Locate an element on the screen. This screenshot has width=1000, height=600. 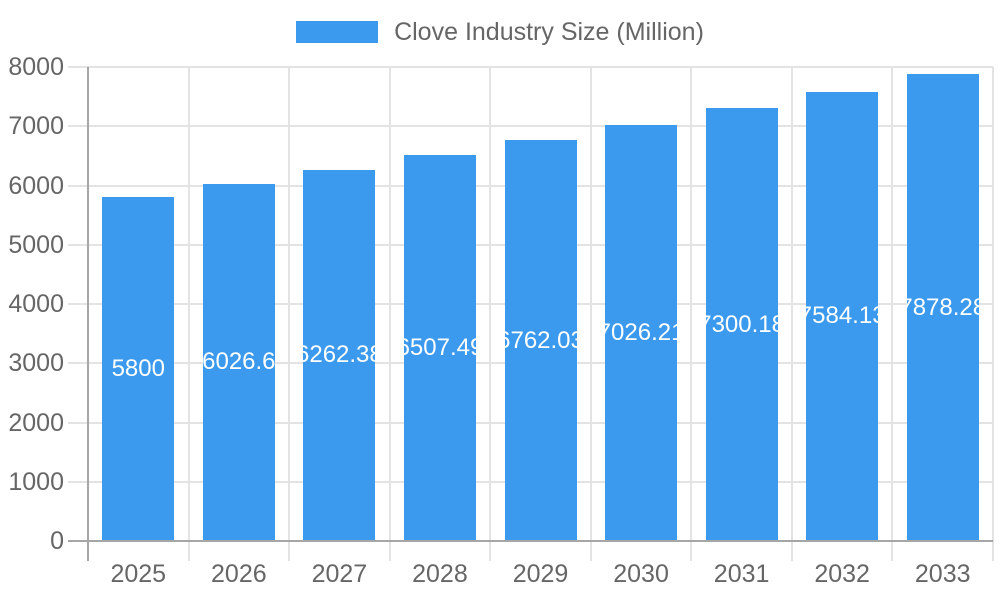
x-tick-label-2030: 2030 is located at coordinates (641, 574).